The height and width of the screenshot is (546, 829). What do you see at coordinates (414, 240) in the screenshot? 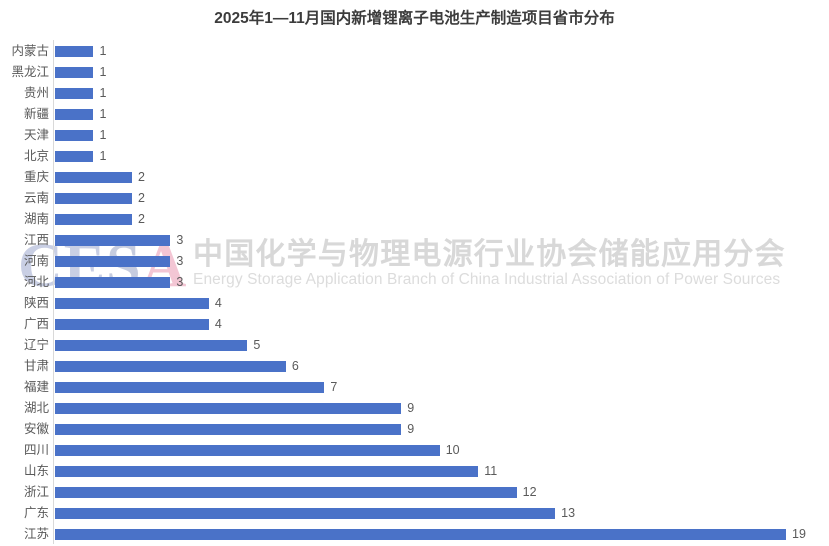
I see `bar-row: 江西 3` at bounding box center [414, 240].